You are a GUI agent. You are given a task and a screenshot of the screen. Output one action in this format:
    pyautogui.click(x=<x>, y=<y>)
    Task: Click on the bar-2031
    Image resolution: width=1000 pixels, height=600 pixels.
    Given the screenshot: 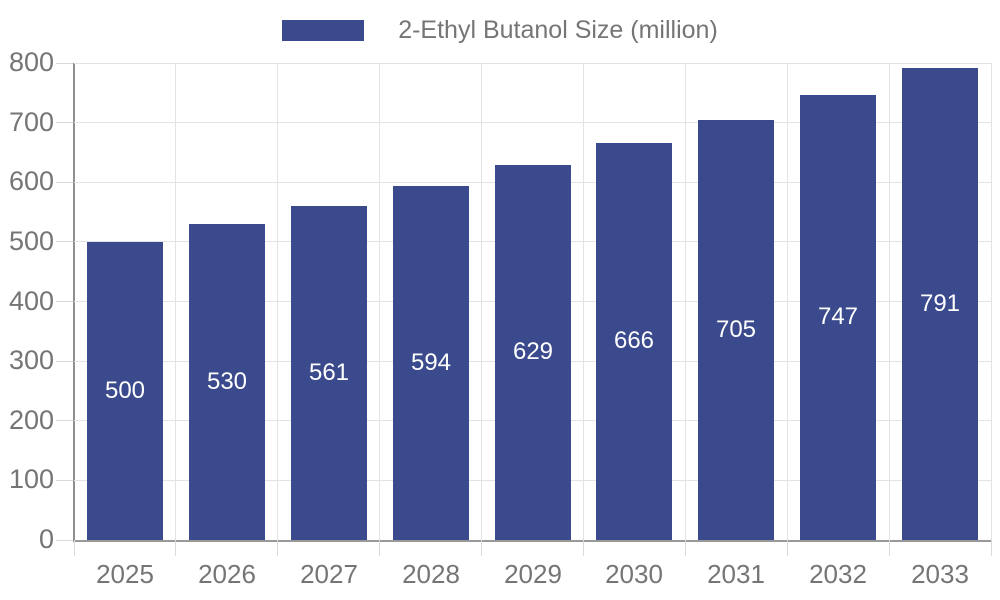 What is the action you would take?
    pyautogui.click(x=736, y=330)
    